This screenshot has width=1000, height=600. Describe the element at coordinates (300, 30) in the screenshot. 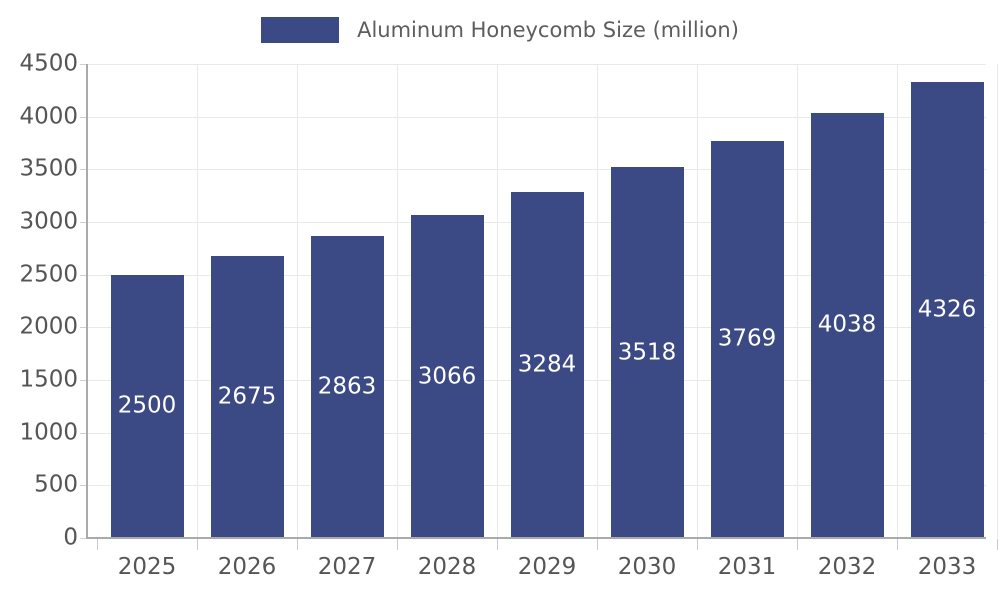

I see `legend-swatch-icon` at that location.